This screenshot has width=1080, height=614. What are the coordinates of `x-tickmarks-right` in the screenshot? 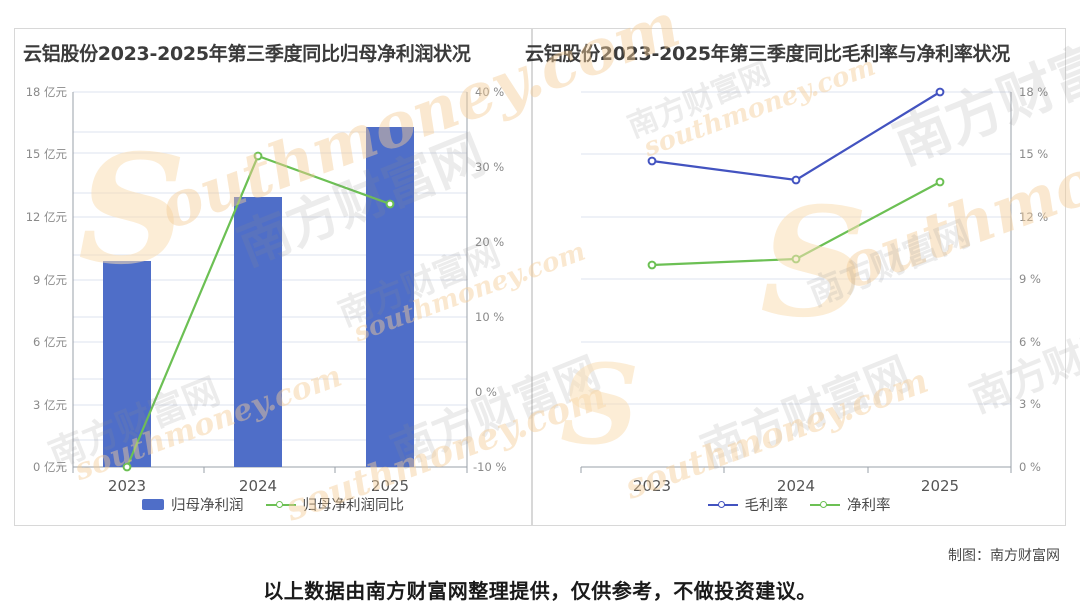 It's located at (796, 470).